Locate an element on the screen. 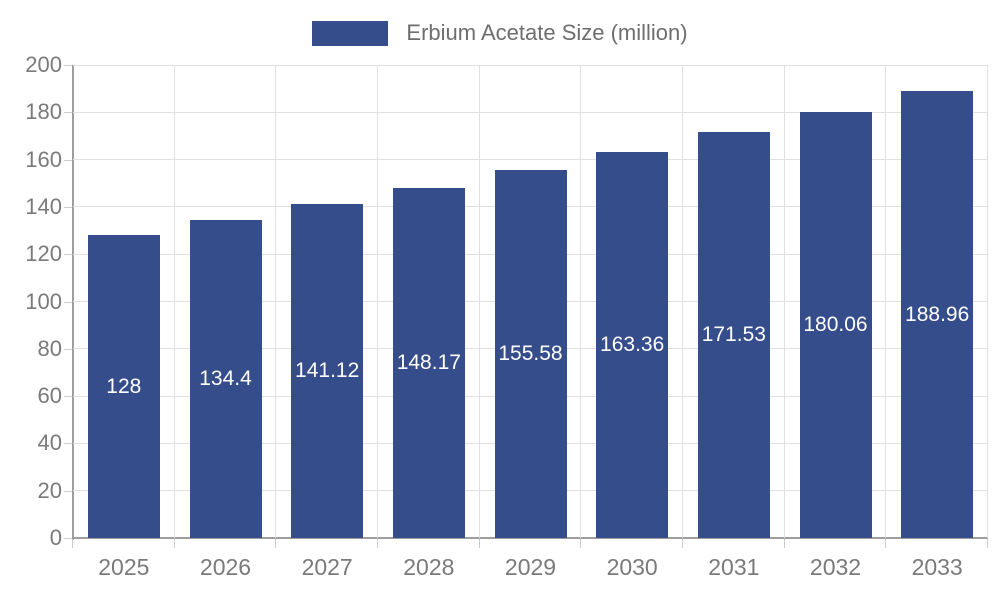 This screenshot has height=600, width=1000. x-axis-tick-label: 2026 is located at coordinates (225, 567).